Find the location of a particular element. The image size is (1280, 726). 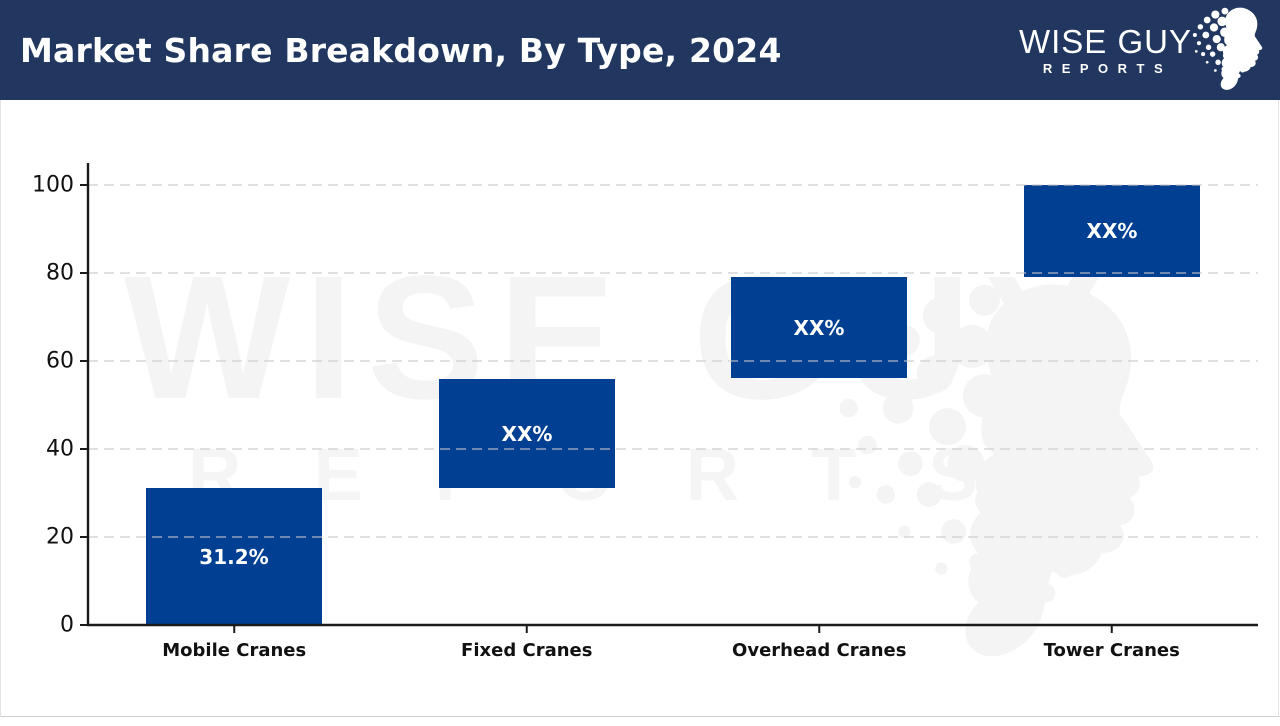

bar-tower-cranes: XX% is located at coordinates (1112, 231).